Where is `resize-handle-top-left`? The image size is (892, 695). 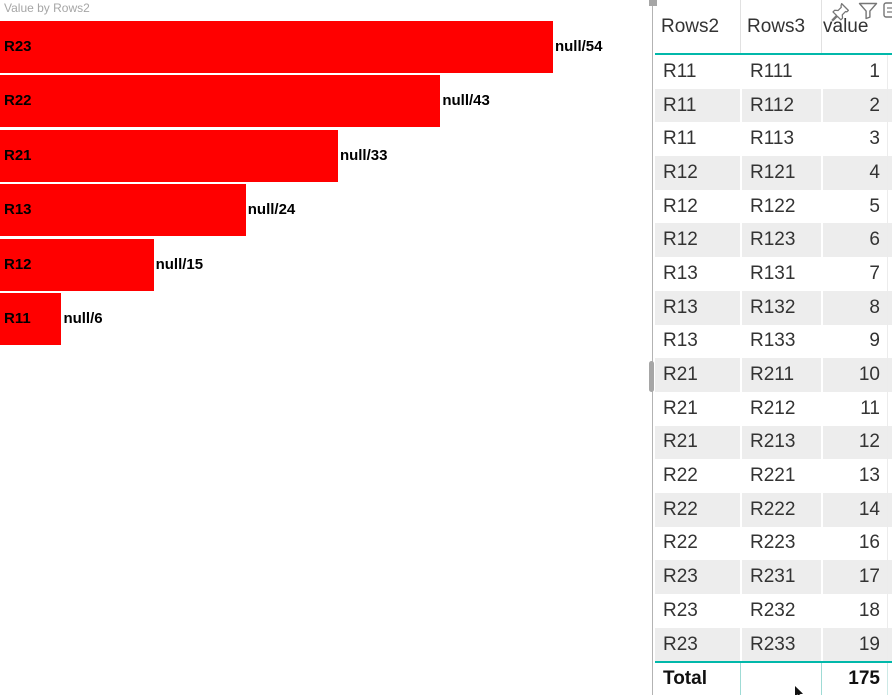
resize-handle-top-left is located at coordinates (653, 3).